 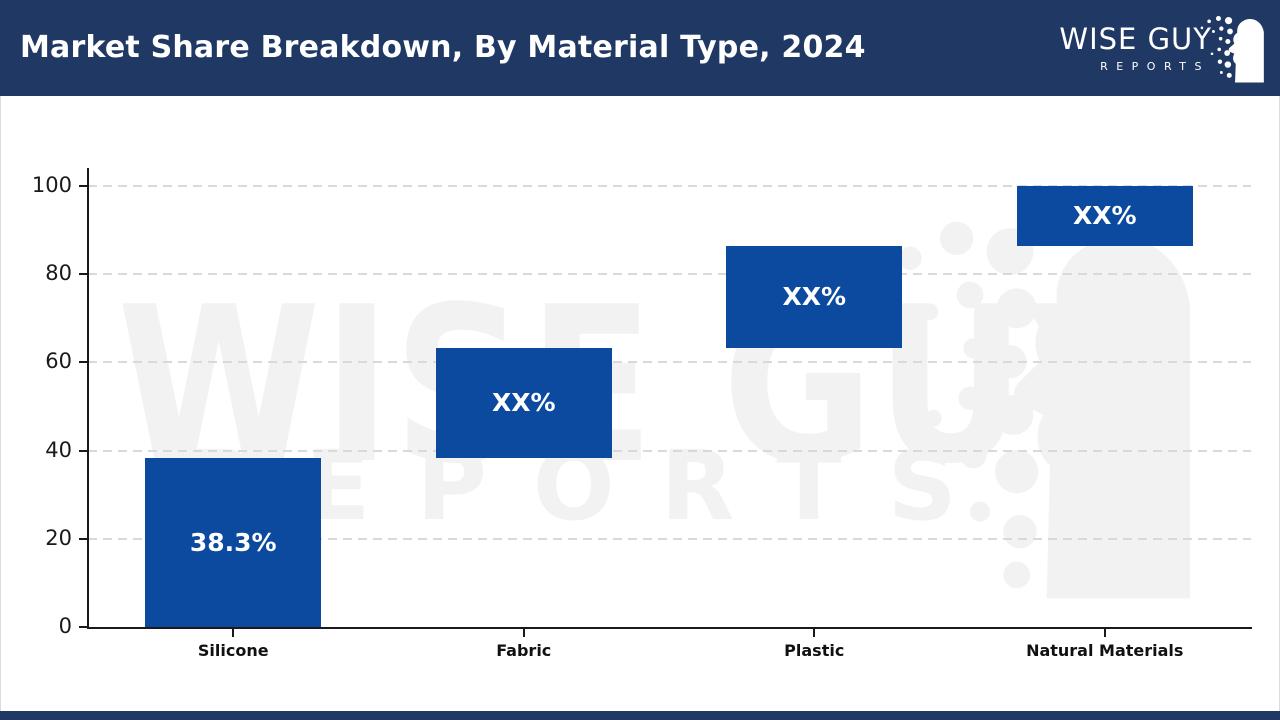 What do you see at coordinates (233, 650) in the screenshot?
I see `x-tick-label-0: Silicone` at bounding box center [233, 650].